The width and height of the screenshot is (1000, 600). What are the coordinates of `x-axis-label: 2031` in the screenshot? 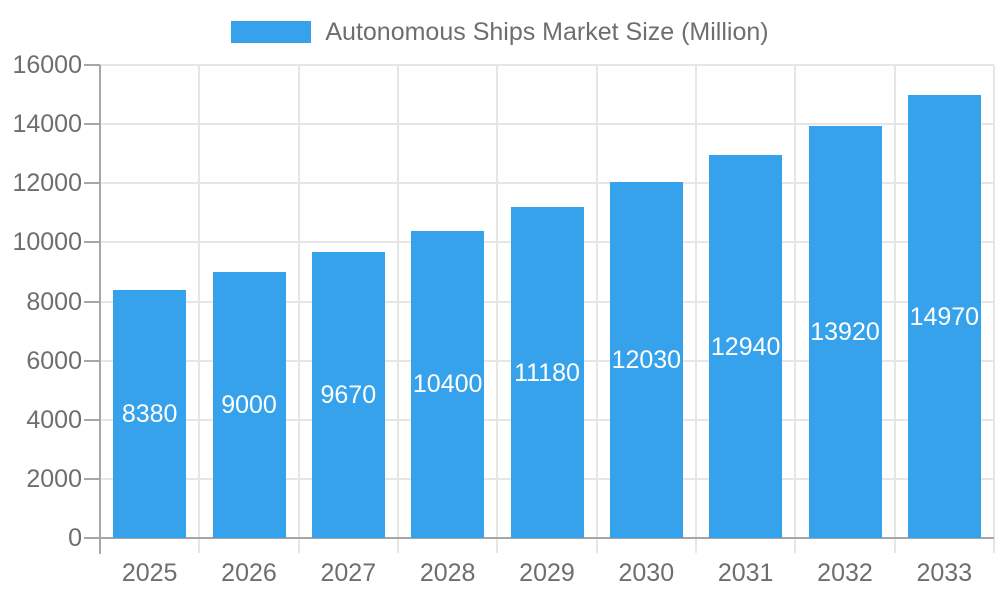 It's located at (745, 573).